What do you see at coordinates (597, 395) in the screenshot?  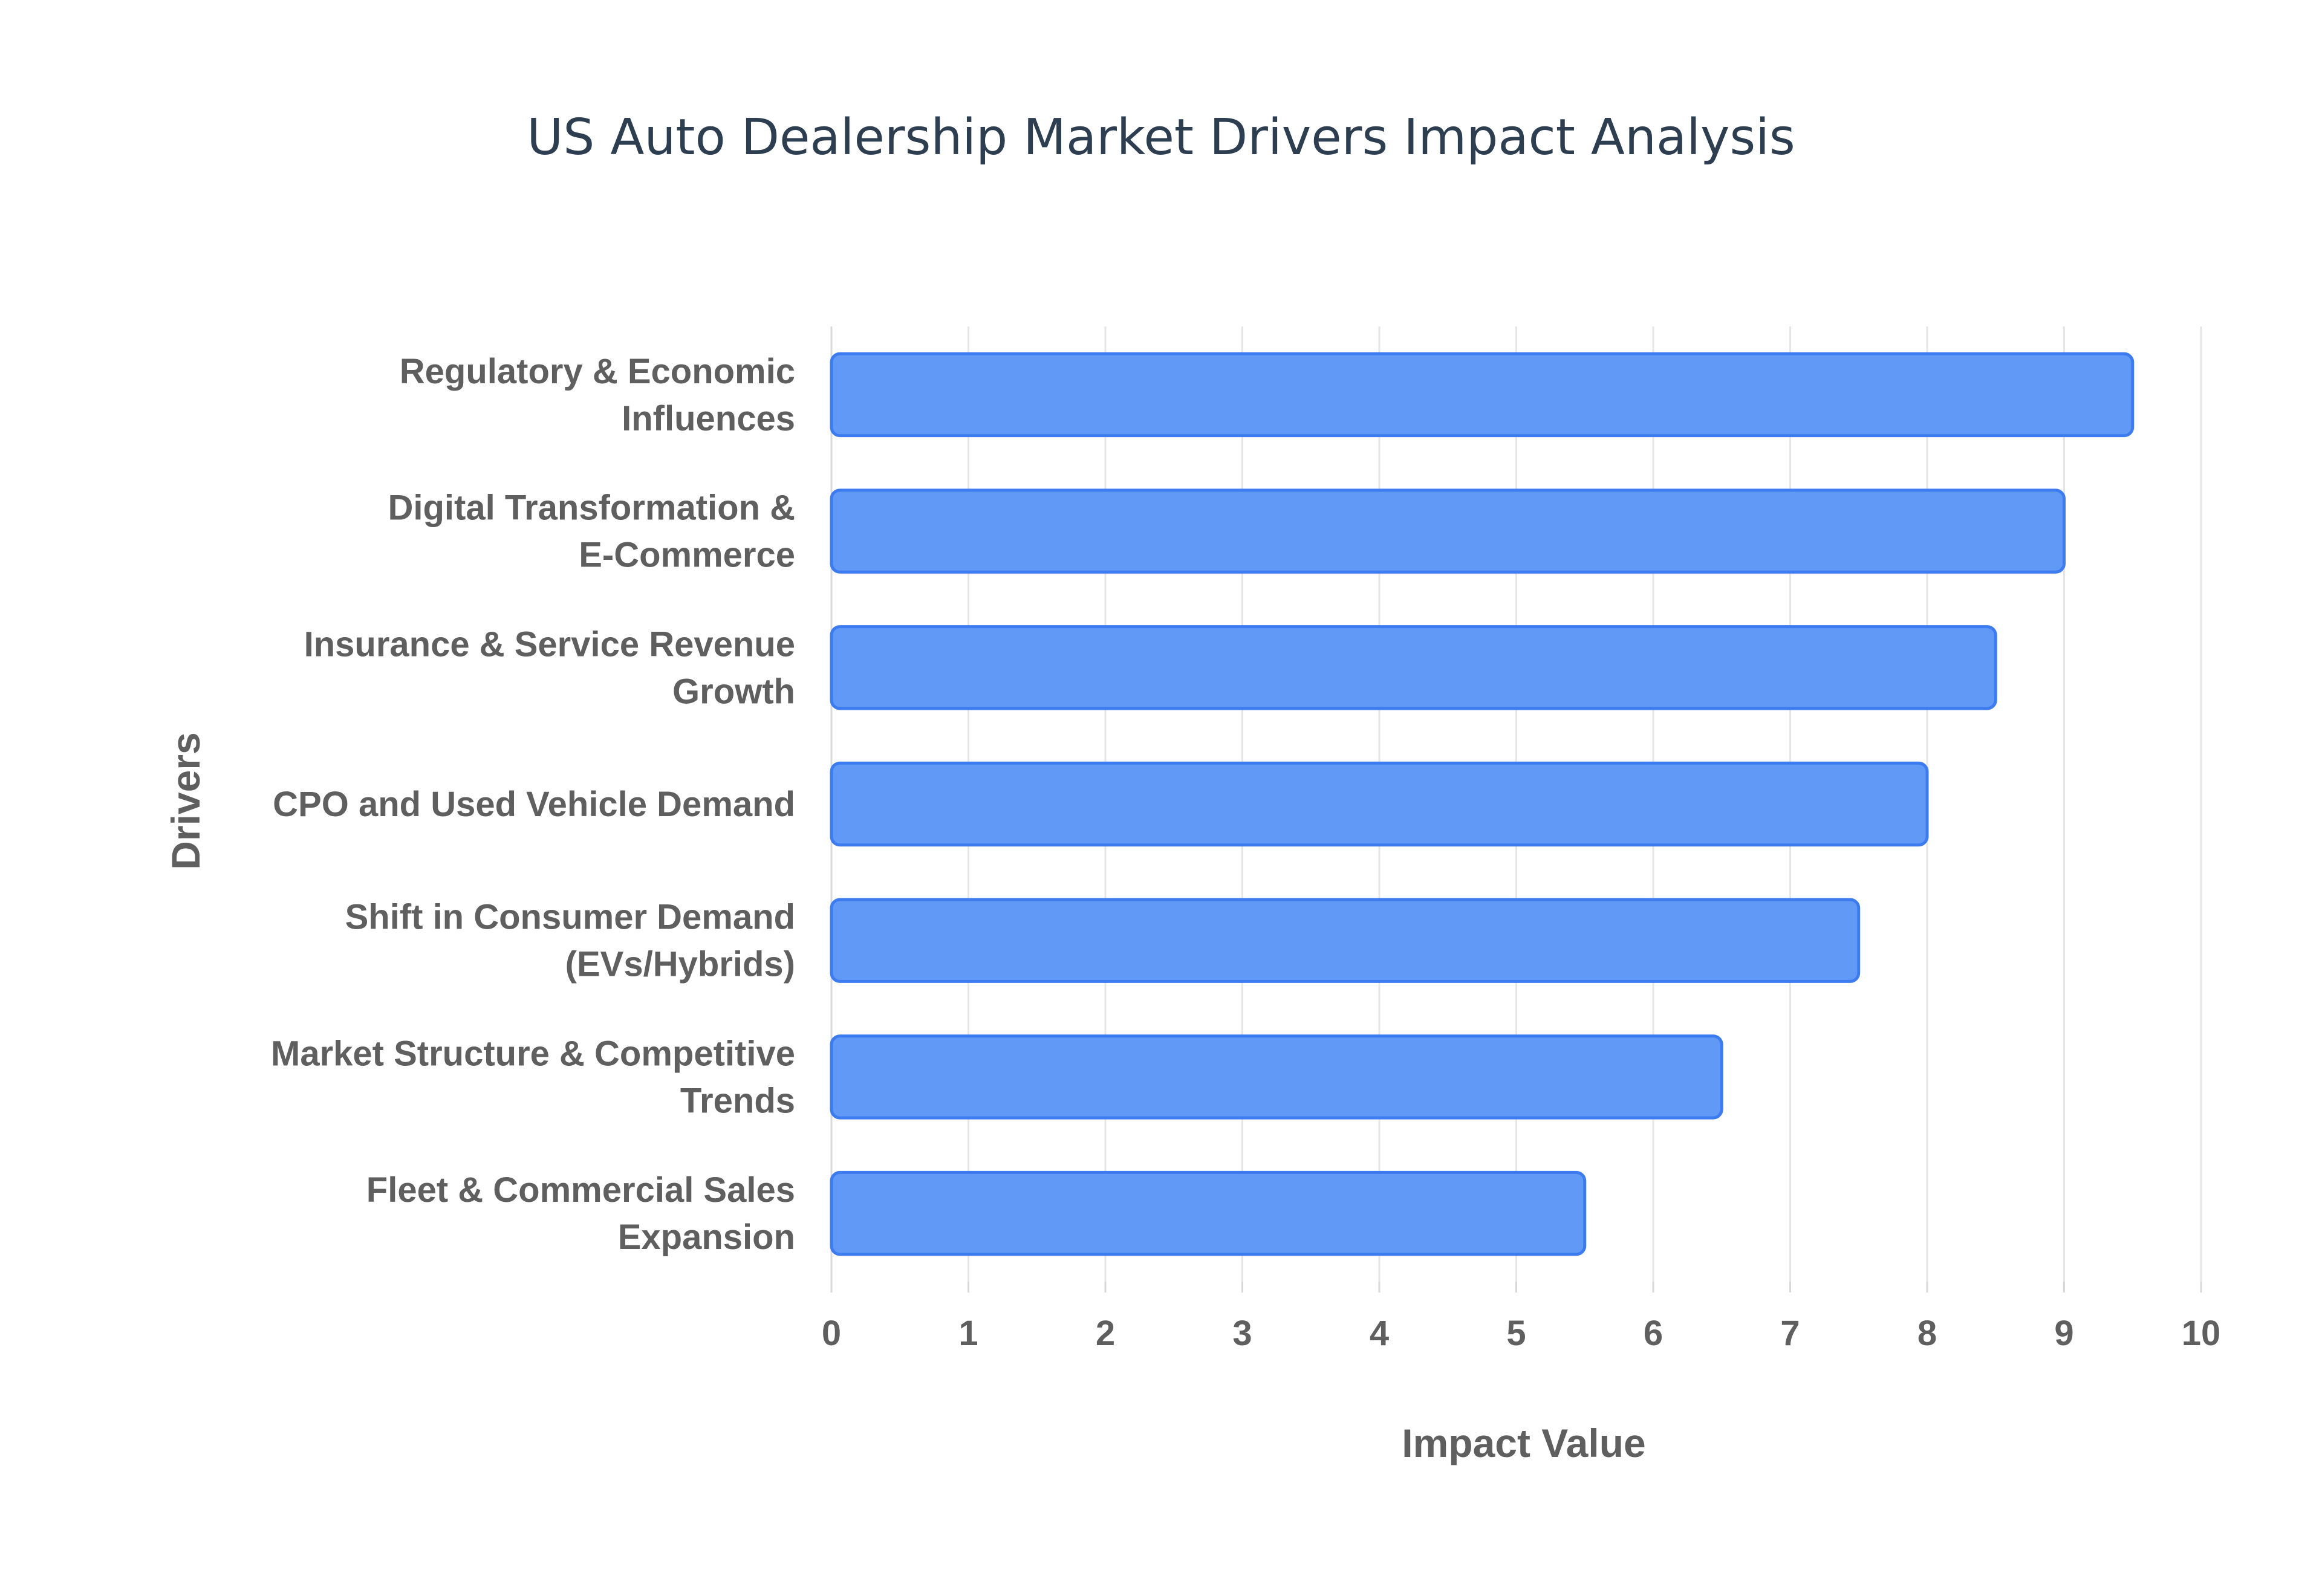 I see `category-label: Regulatory & Economic Influences` at bounding box center [597, 395].